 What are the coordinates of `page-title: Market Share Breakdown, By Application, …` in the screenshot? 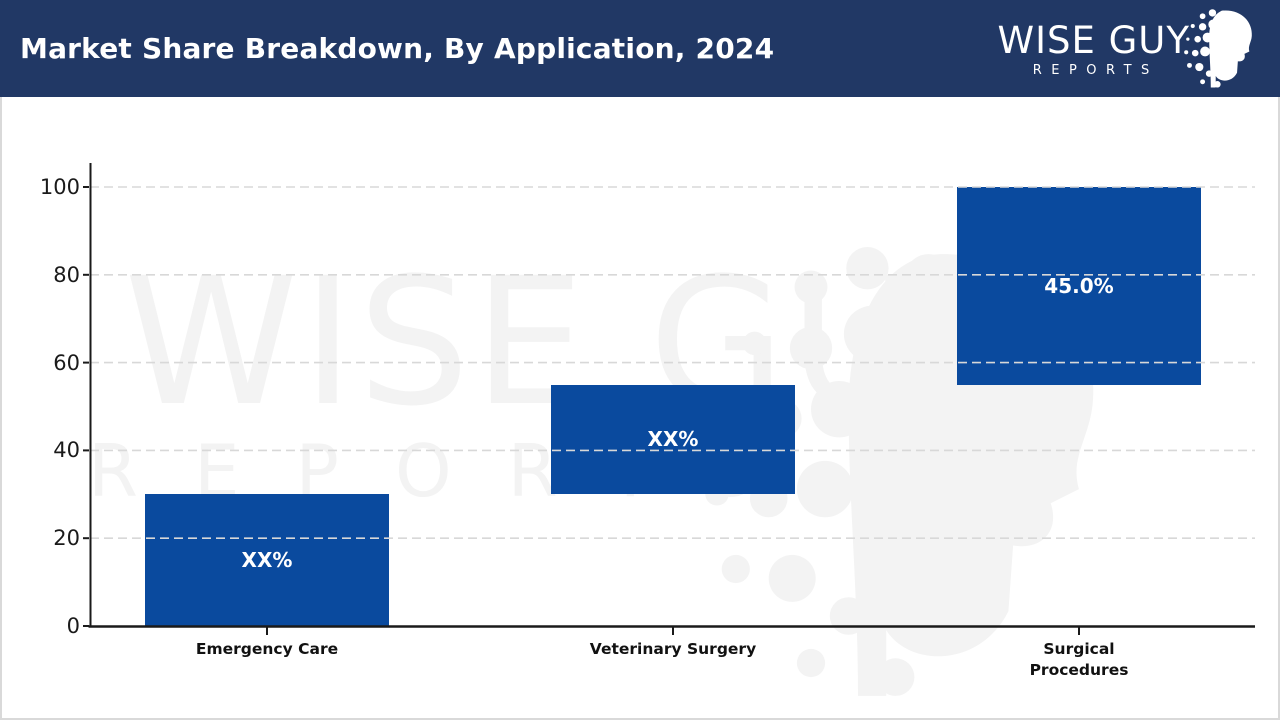 It's located at (397, 48).